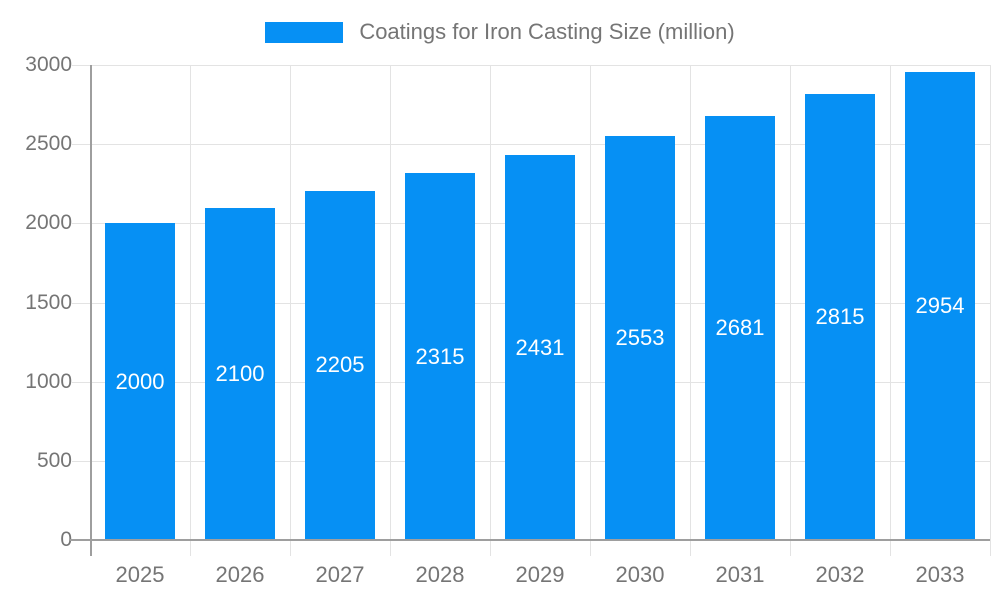  I want to click on x-tick-label: 2026, so click(240, 574).